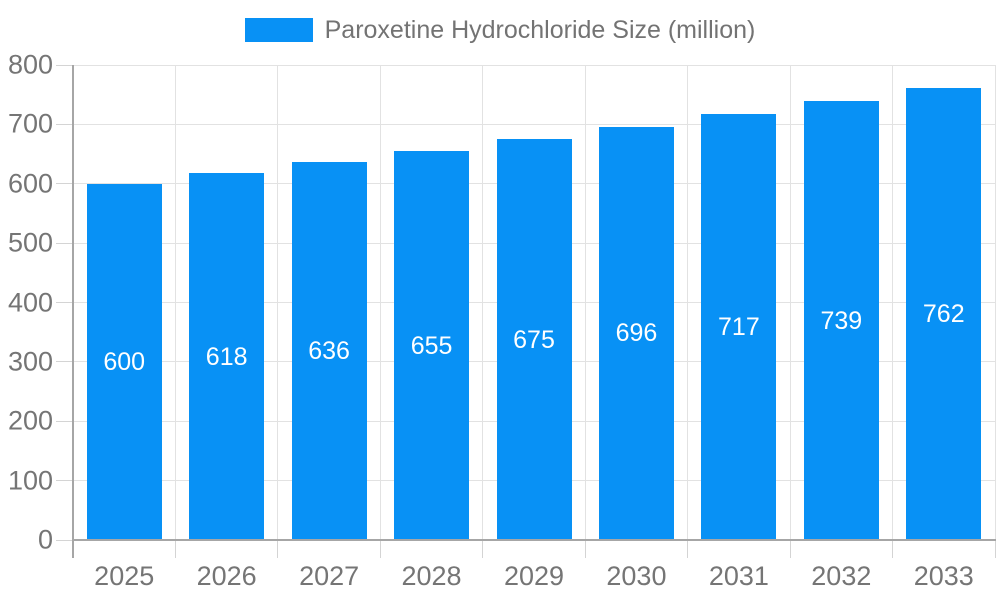  I want to click on bar-value-label: 739, so click(841, 320).